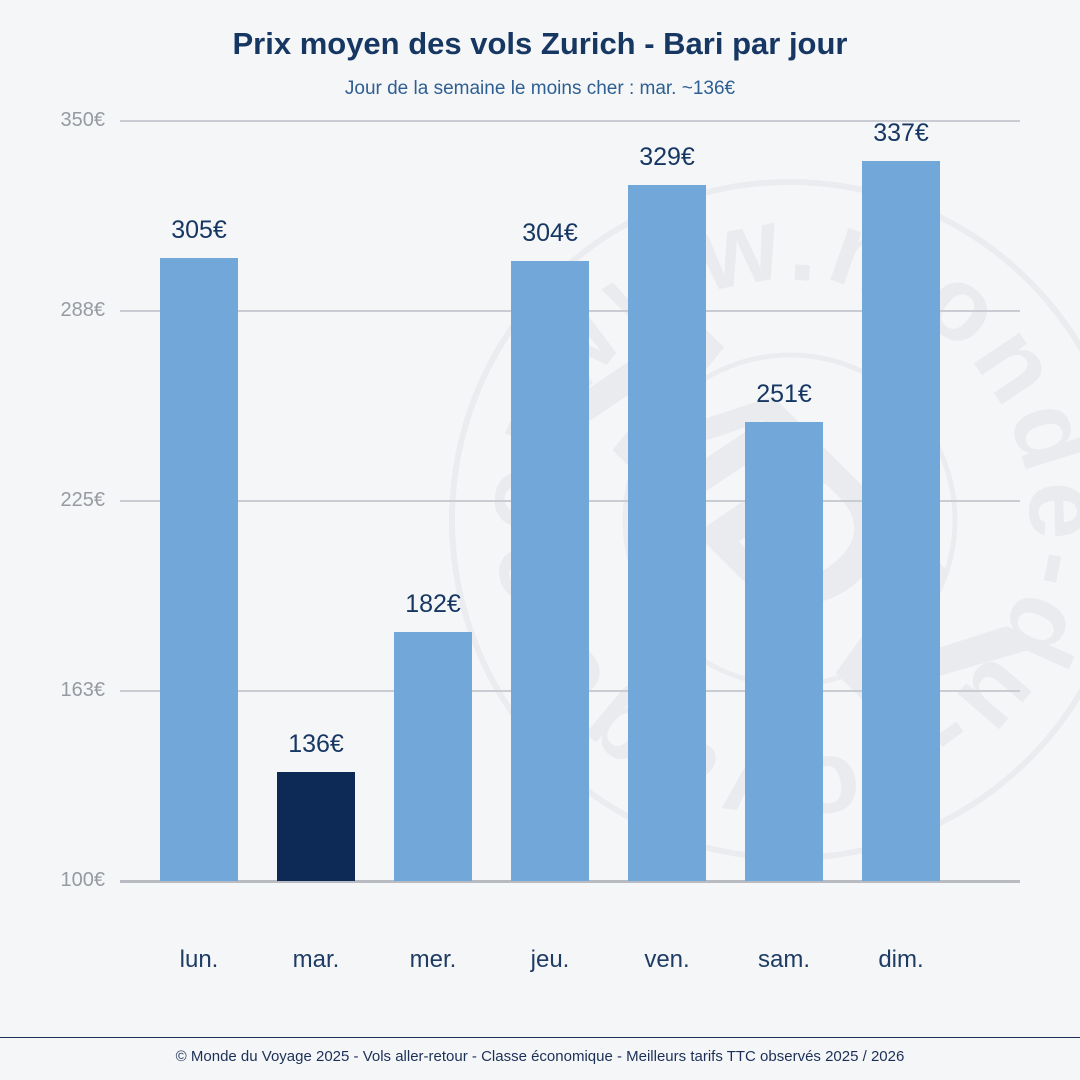  I want to click on bar-value-label: 182€, so click(433, 603).